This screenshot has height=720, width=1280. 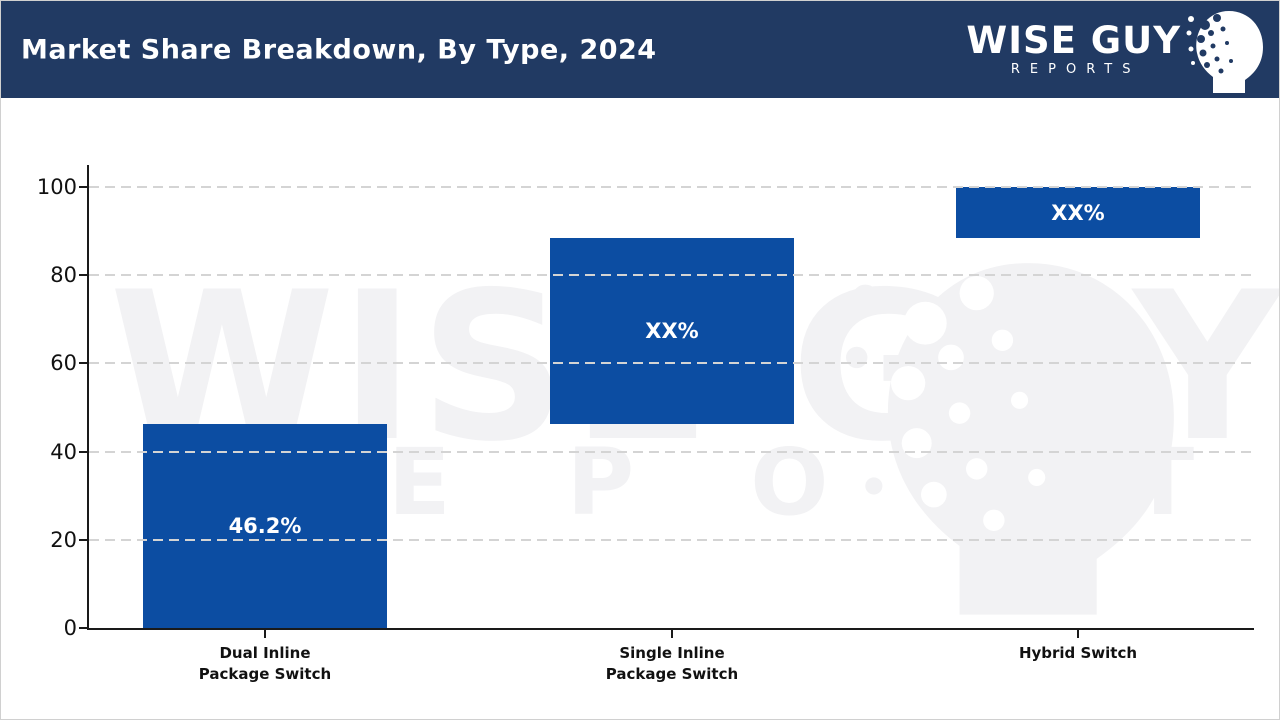 What do you see at coordinates (265, 664) in the screenshot?
I see `x-category-label: Dual Inline Package Switch` at bounding box center [265, 664].